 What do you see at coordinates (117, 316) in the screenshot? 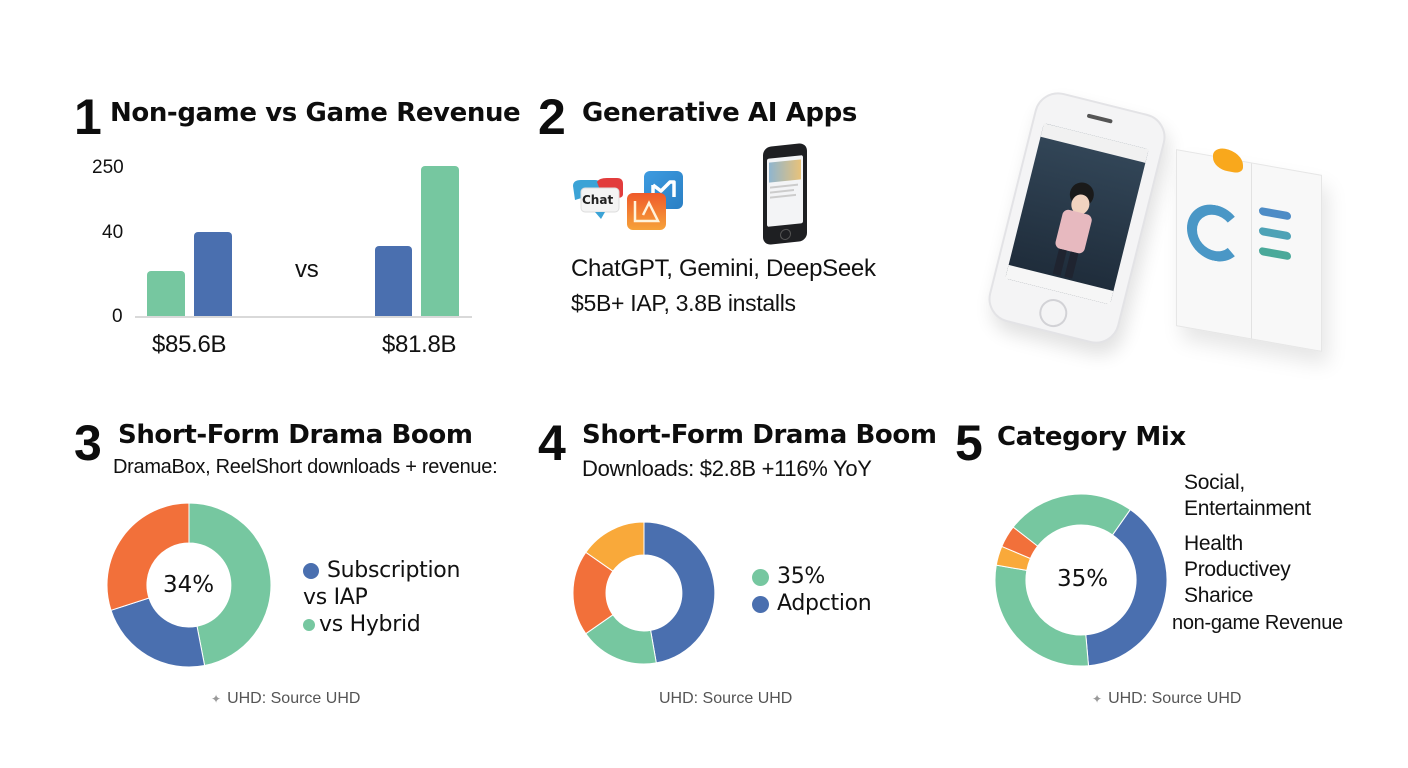
I see `y-tick-0: 0` at bounding box center [117, 316].